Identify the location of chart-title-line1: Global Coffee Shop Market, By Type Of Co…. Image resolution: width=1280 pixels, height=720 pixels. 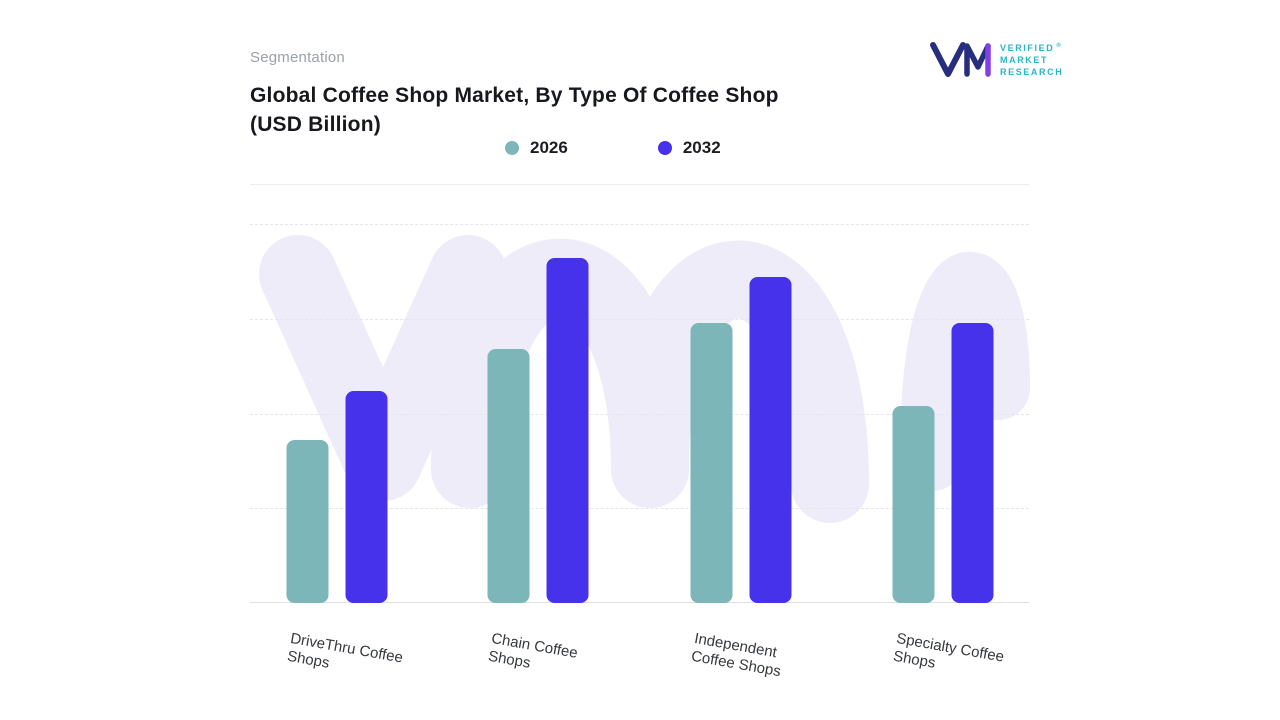
(514, 95).